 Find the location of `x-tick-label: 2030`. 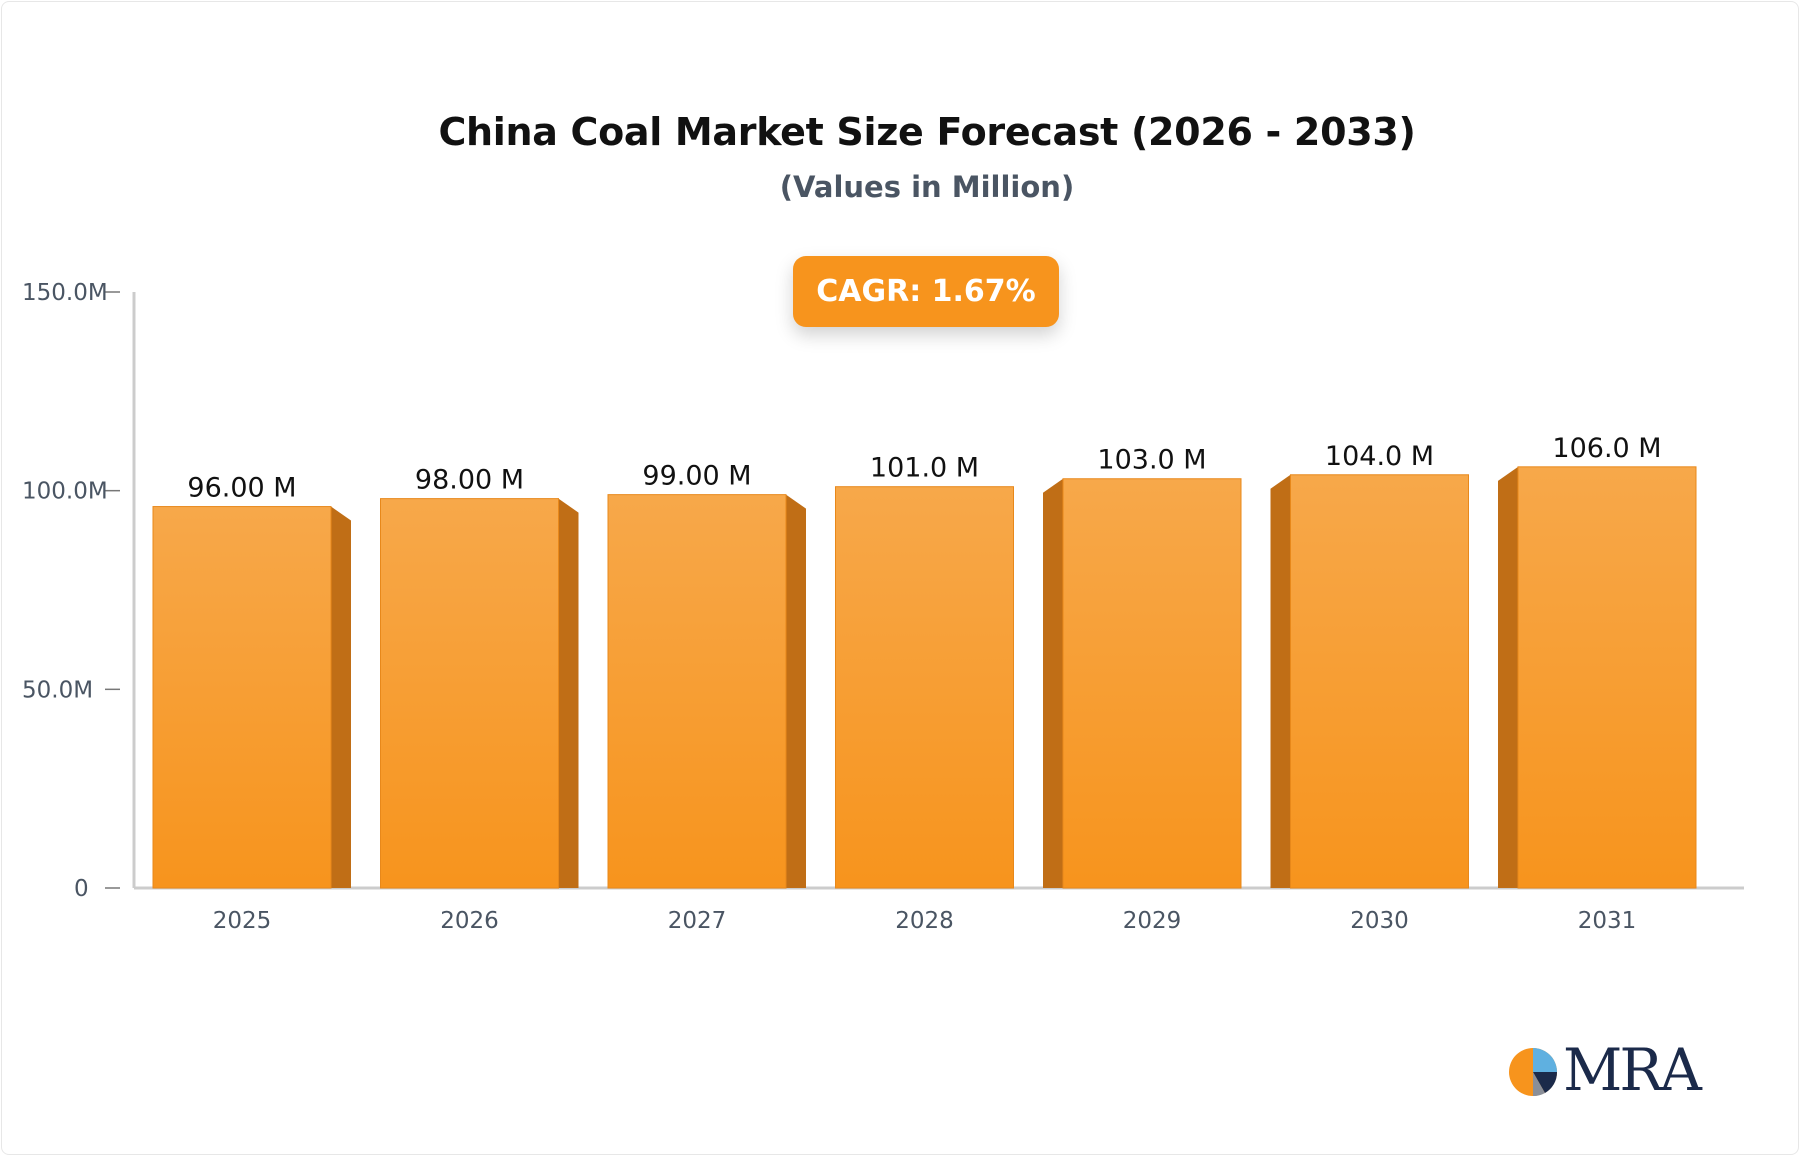

x-tick-label: 2030 is located at coordinates (1379, 921).